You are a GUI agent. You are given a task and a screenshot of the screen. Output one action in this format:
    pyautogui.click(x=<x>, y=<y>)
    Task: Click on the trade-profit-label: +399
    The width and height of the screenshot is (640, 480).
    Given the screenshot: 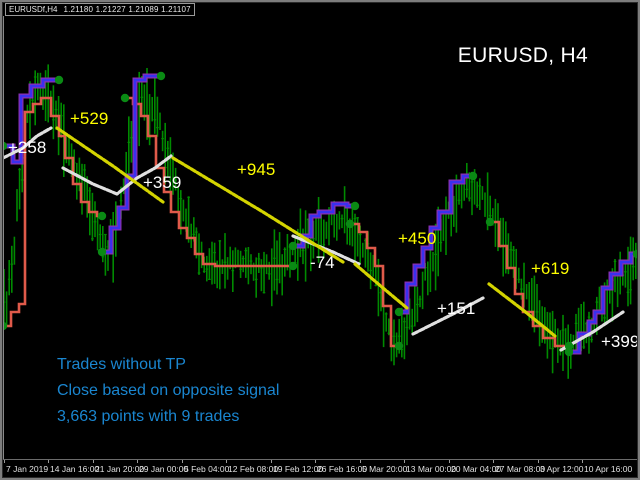 What is the action you would take?
    pyautogui.click(x=620, y=341)
    